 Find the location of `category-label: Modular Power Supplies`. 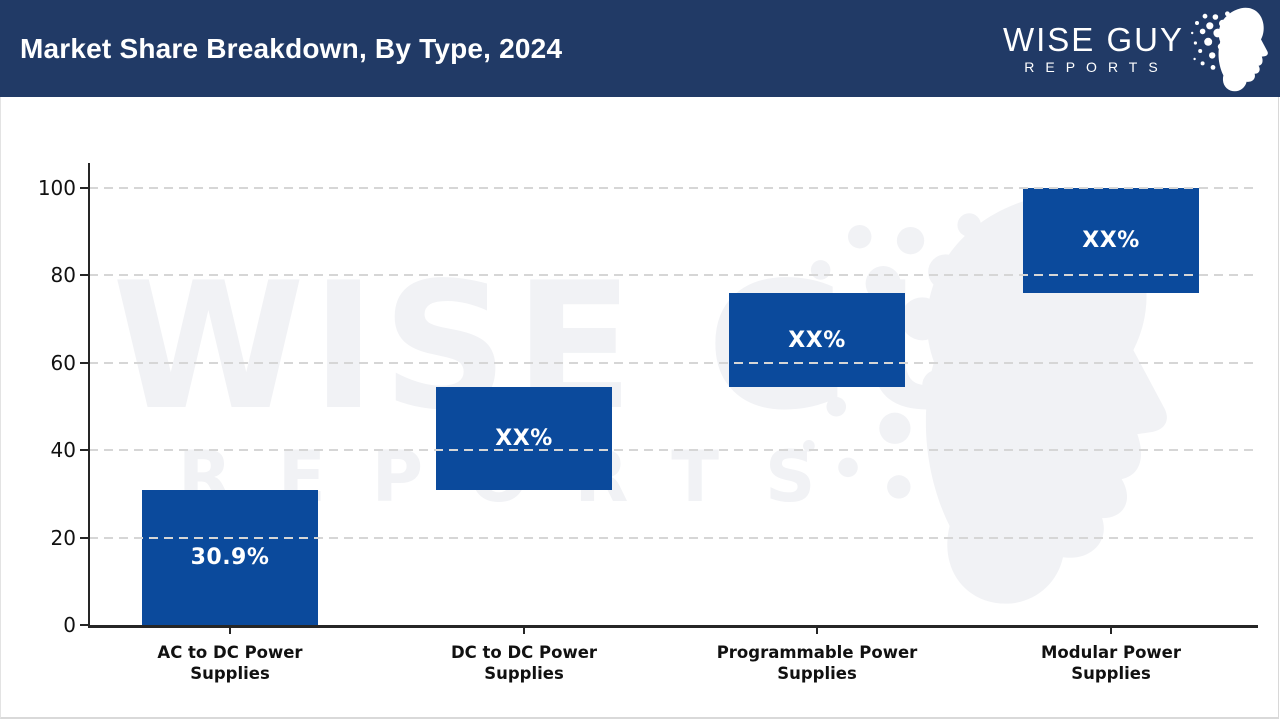

category-label: Modular Power Supplies is located at coordinates (1111, 663).